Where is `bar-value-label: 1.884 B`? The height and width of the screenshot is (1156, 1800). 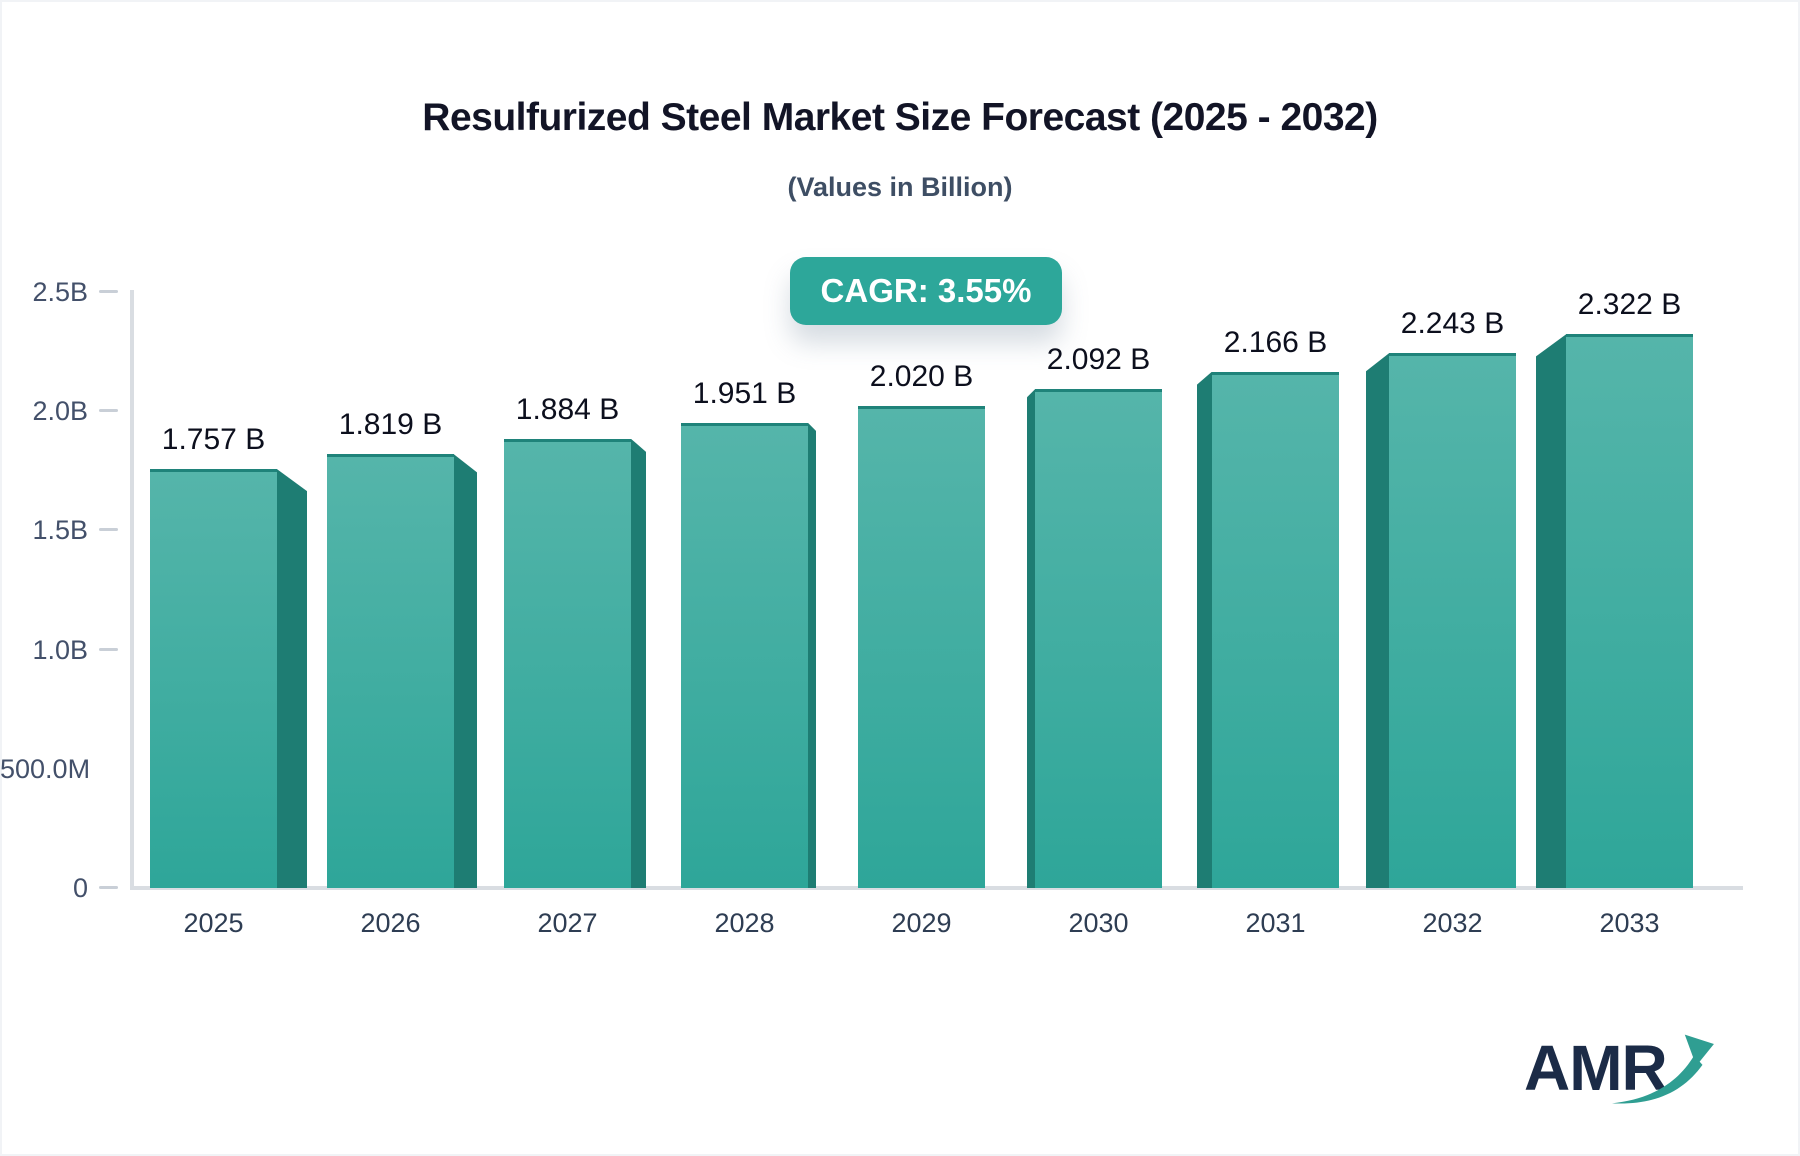
bar-value-label: 1.884 B is located at coordinates (567, 409).